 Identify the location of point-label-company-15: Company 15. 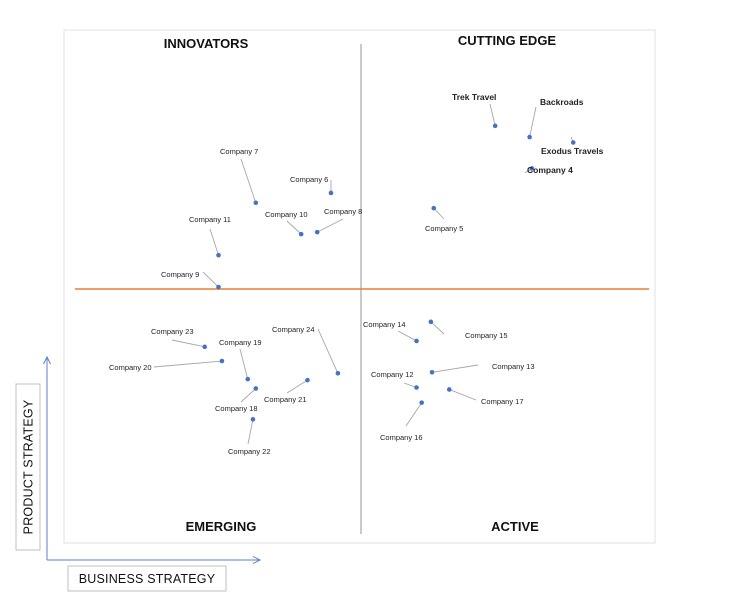
(486, 335).